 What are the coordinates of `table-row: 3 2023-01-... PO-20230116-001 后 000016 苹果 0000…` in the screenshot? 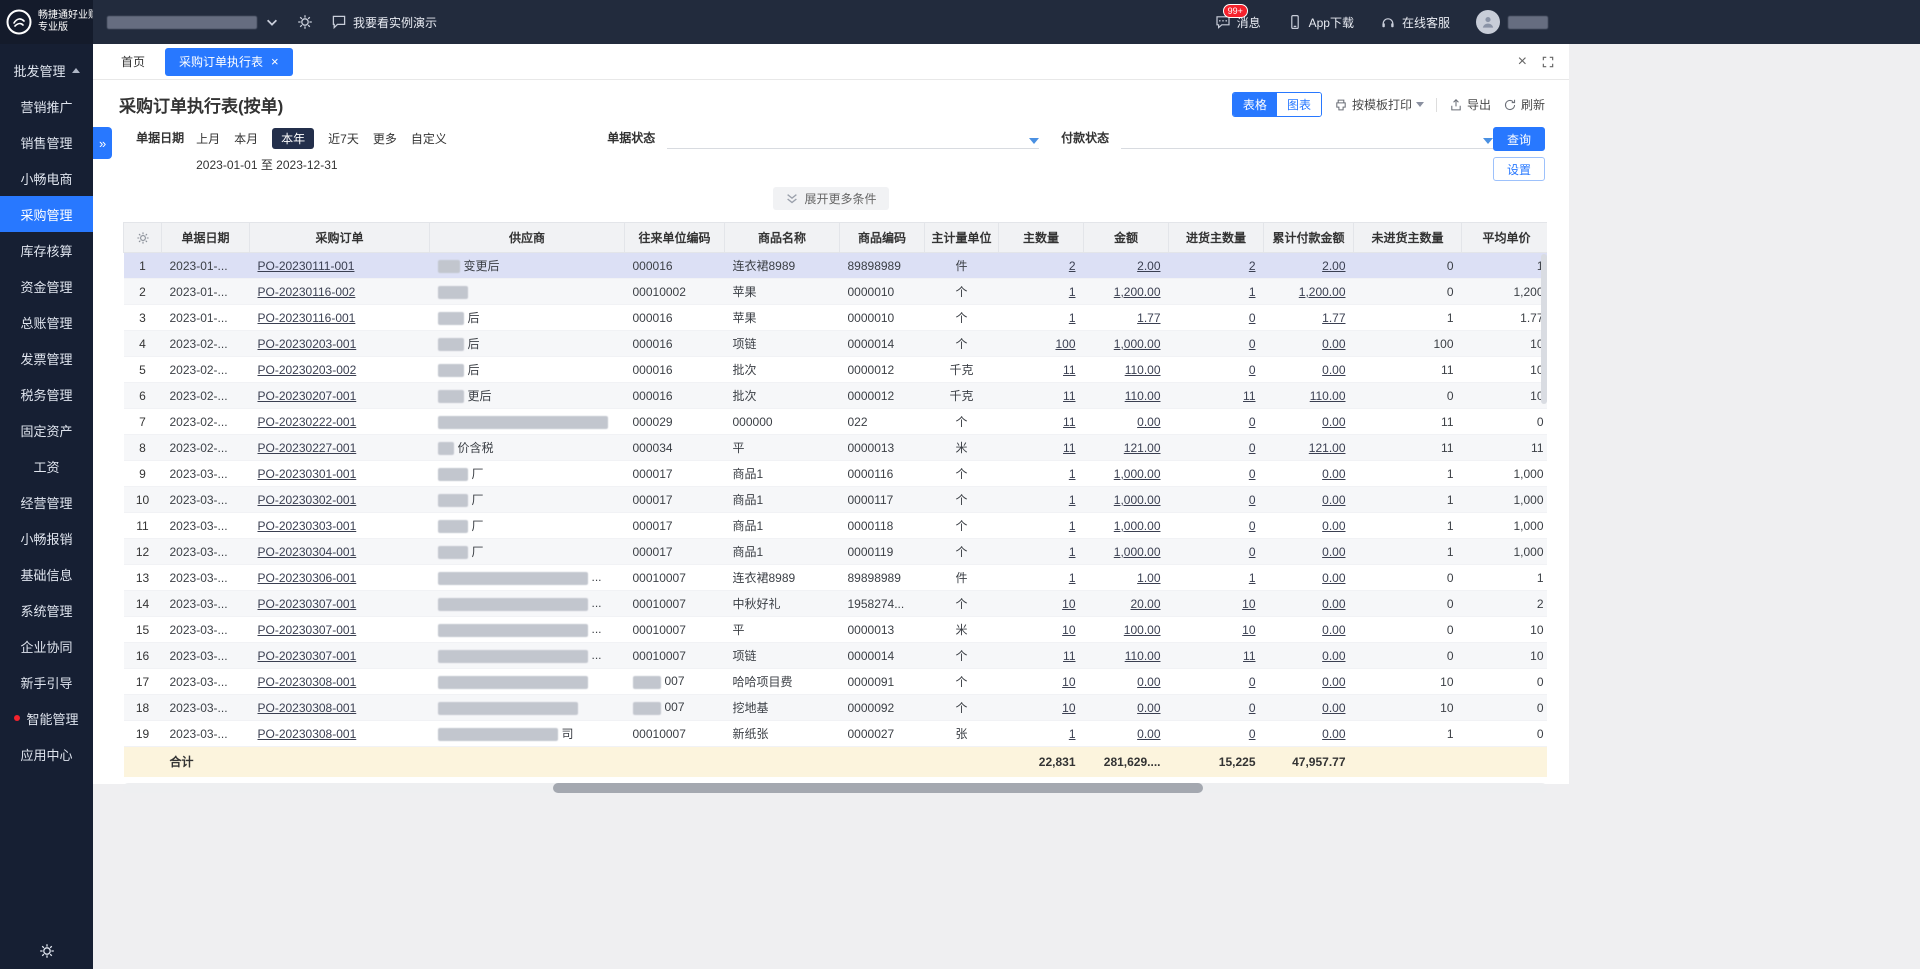 It's located at (835, 317).